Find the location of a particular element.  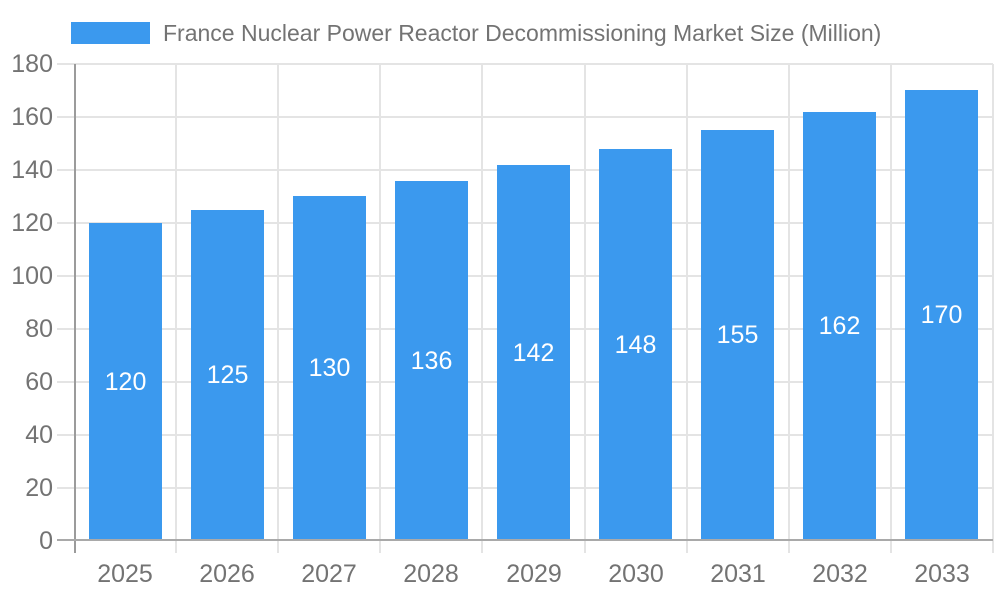

x-axis is located at coordinates (525, 540).